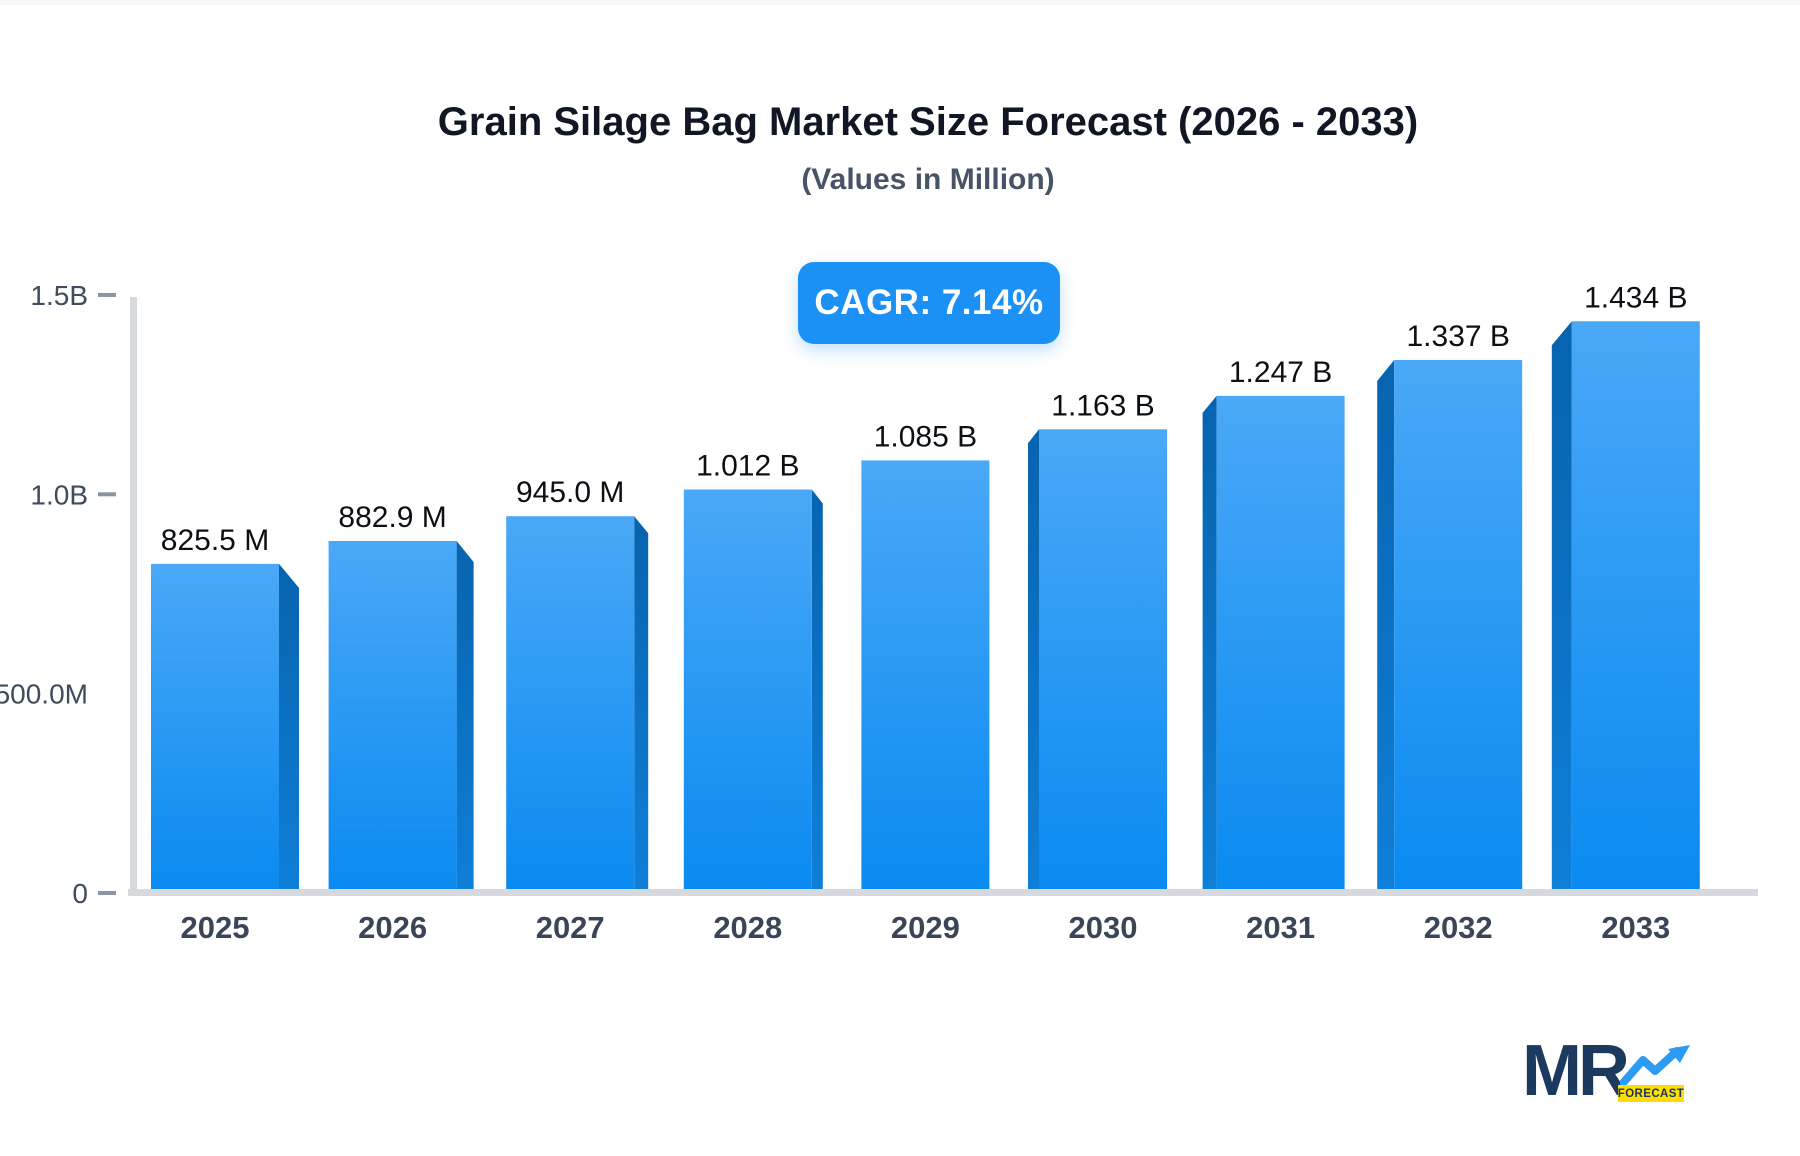 This screenshot has width=1800, height=1156. What do you see at coordinates (289, 728) in the screenshot?
I see `bar-2025-side` at bounding box center [289, 728].